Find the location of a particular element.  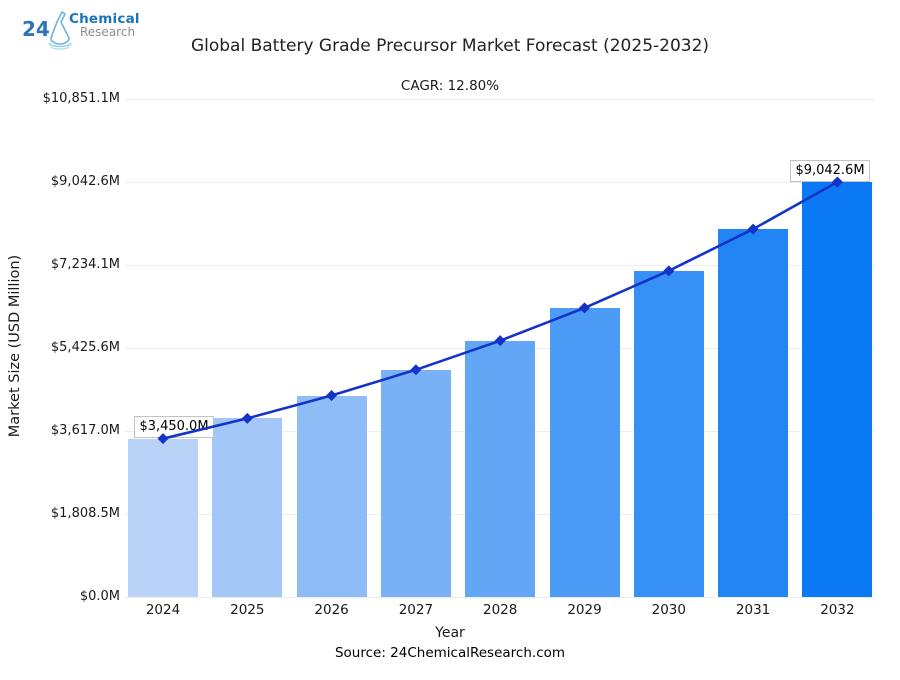

source-text: Source: 24ChemicalResearch.com is located at coordinates (450, 653).